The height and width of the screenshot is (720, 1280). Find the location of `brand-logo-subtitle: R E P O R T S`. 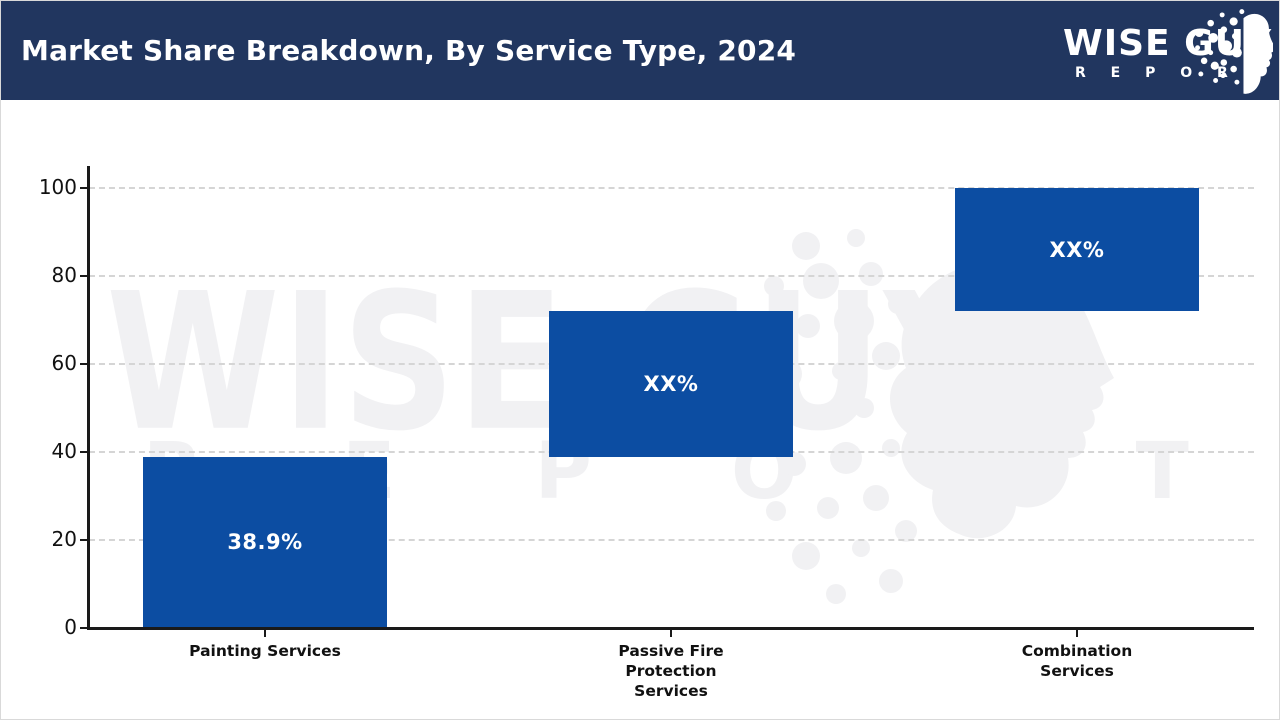

brand-logo-subtitle: R E P O R T S is located at coordinates (1177, 73).